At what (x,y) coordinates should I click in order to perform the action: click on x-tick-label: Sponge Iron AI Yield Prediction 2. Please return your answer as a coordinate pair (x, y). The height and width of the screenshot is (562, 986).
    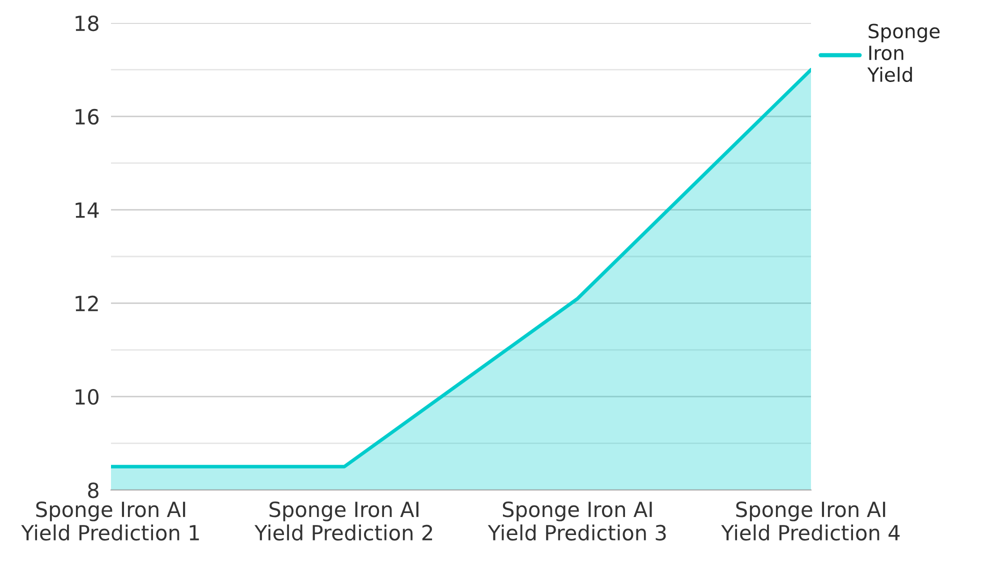
    Looking at the image, I should click on (343, 521).